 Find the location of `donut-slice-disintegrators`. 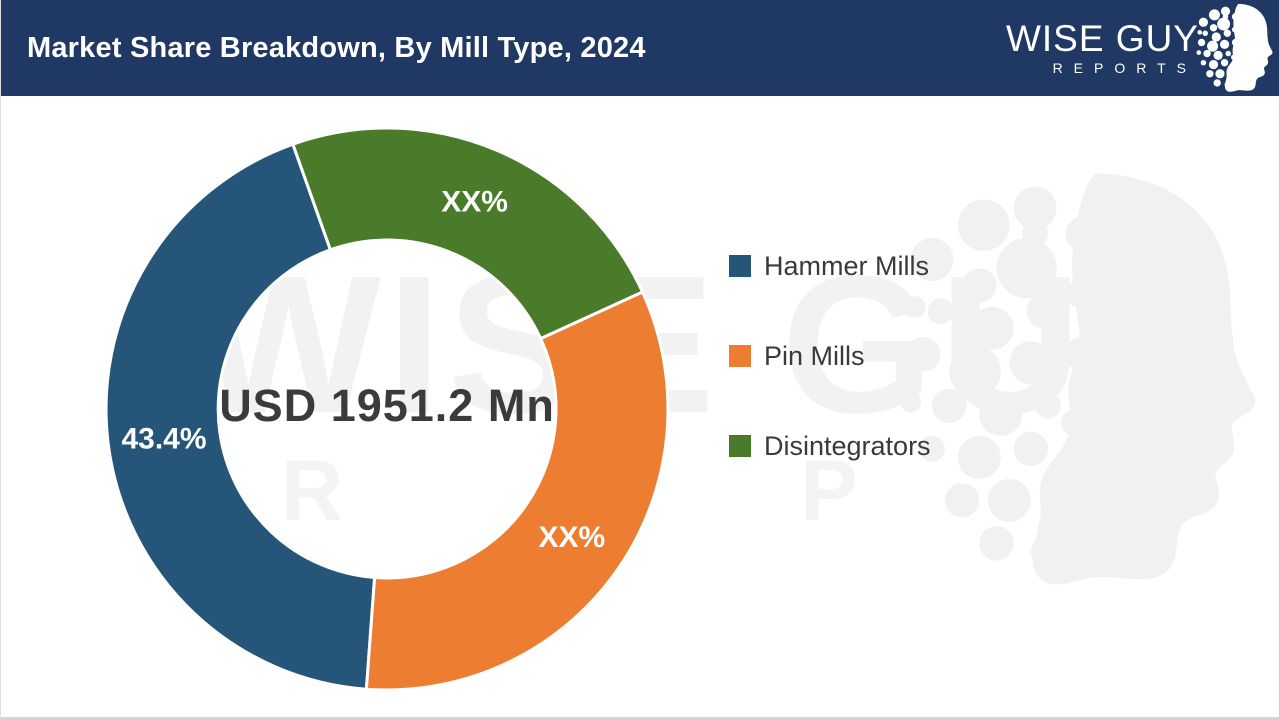

donut-slice-disintegrators is located at coordinates (467, 233).